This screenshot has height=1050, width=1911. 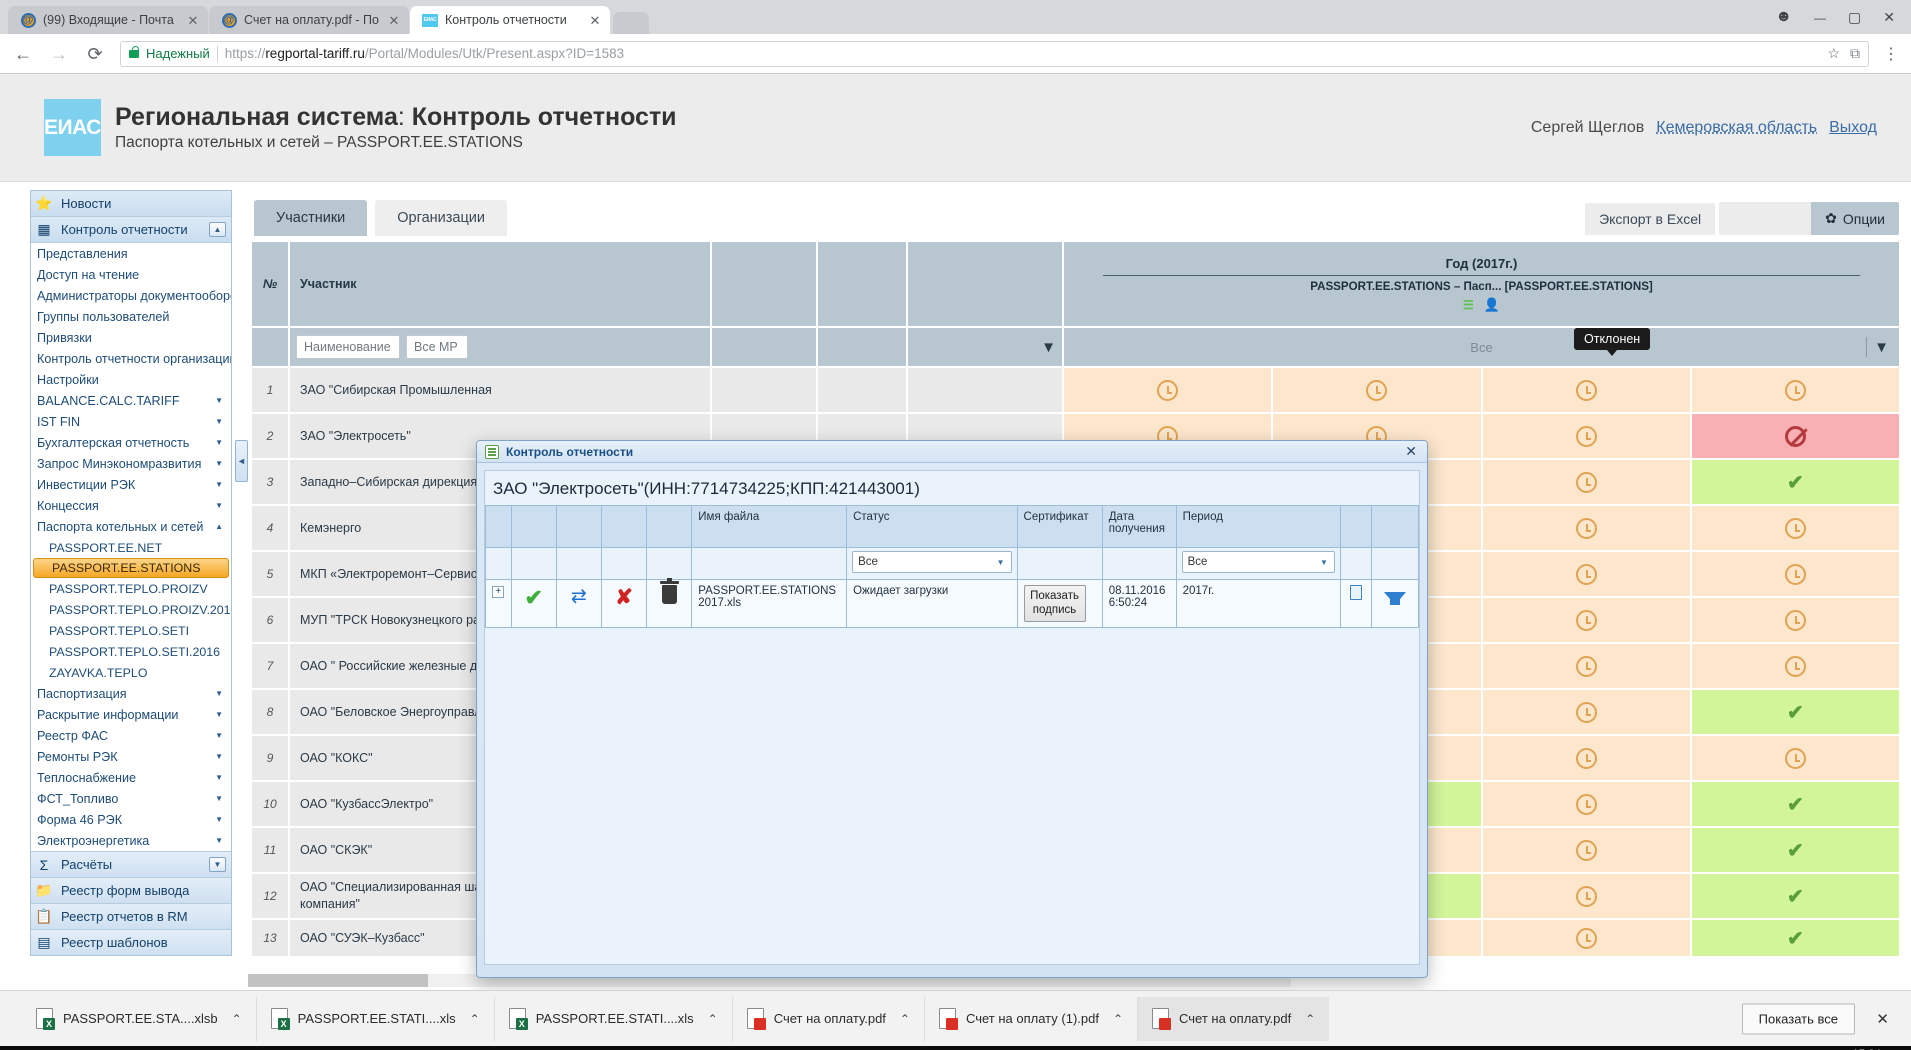 I want to click on download-icon, so click(x=1394, y=598).